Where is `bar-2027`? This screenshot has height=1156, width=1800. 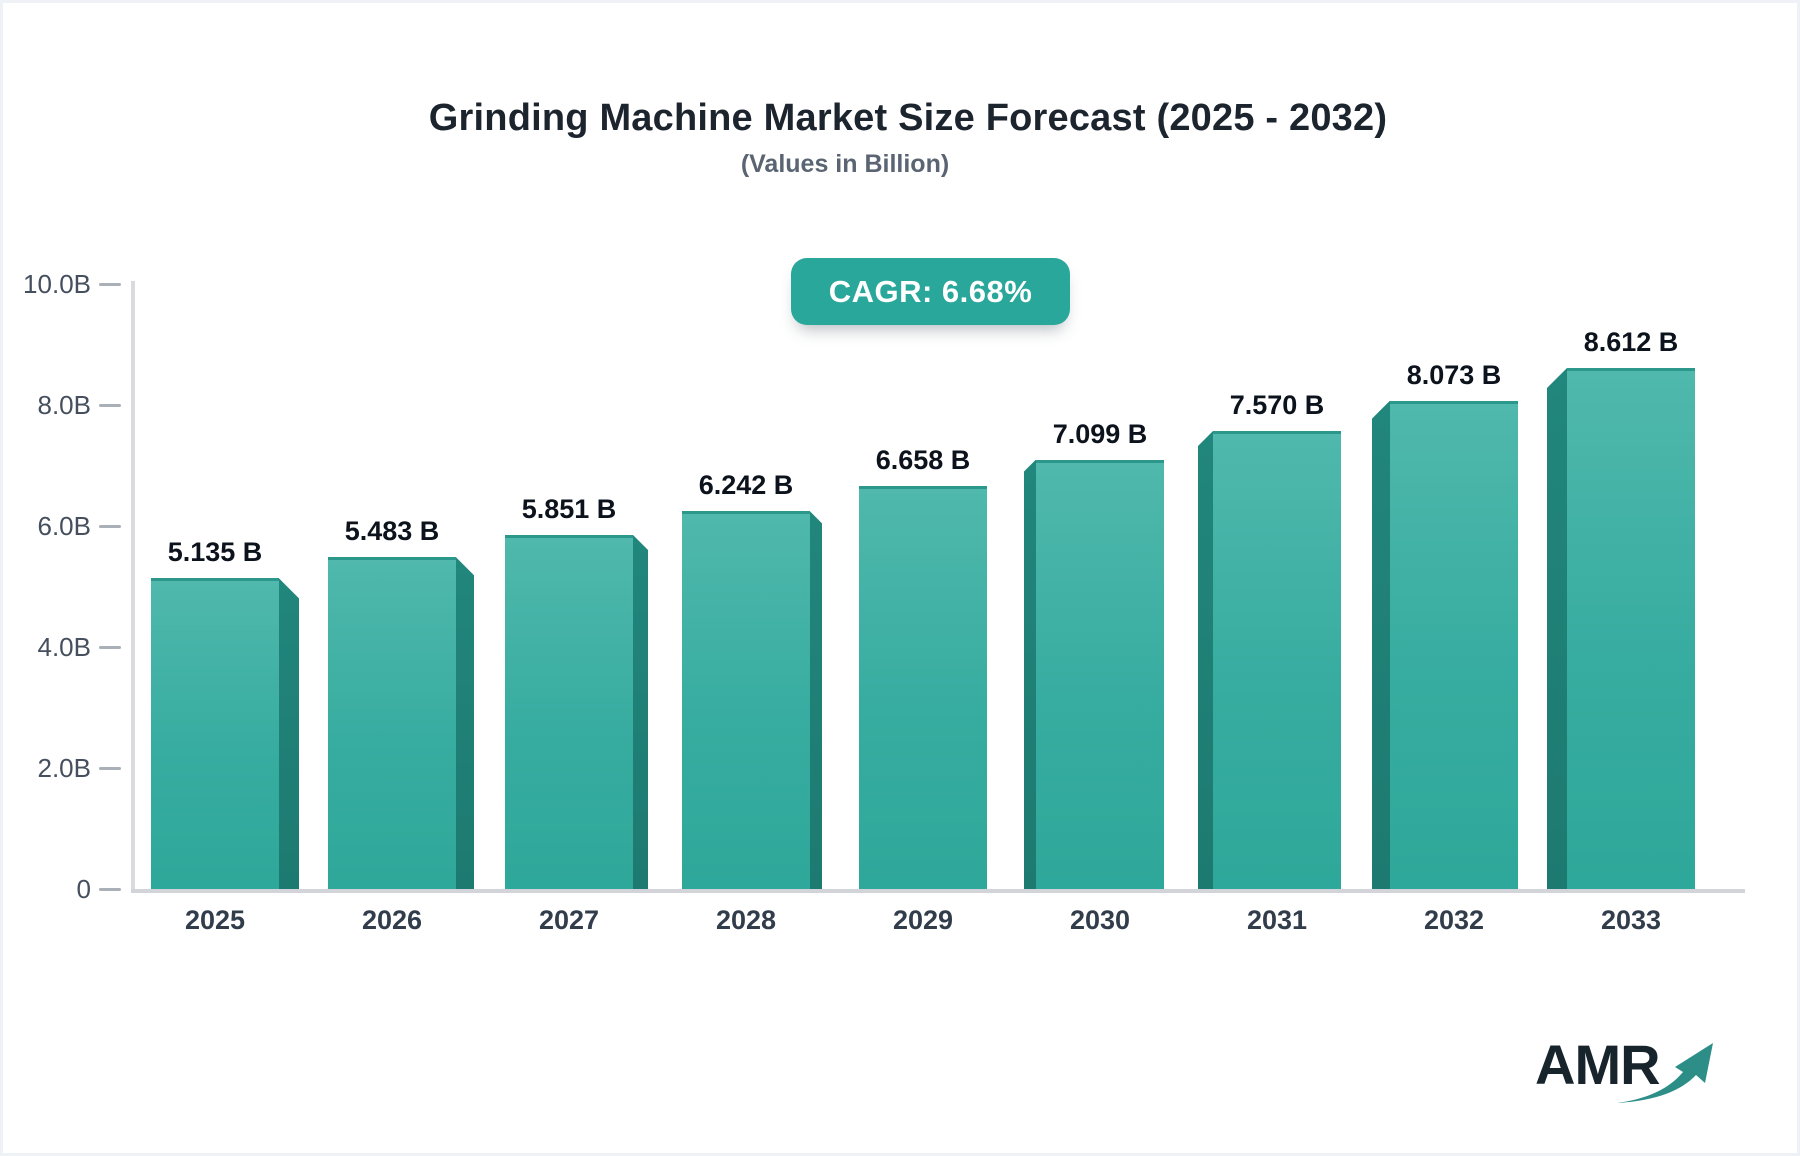
bar-2027 is located at coordinates (569, 712).